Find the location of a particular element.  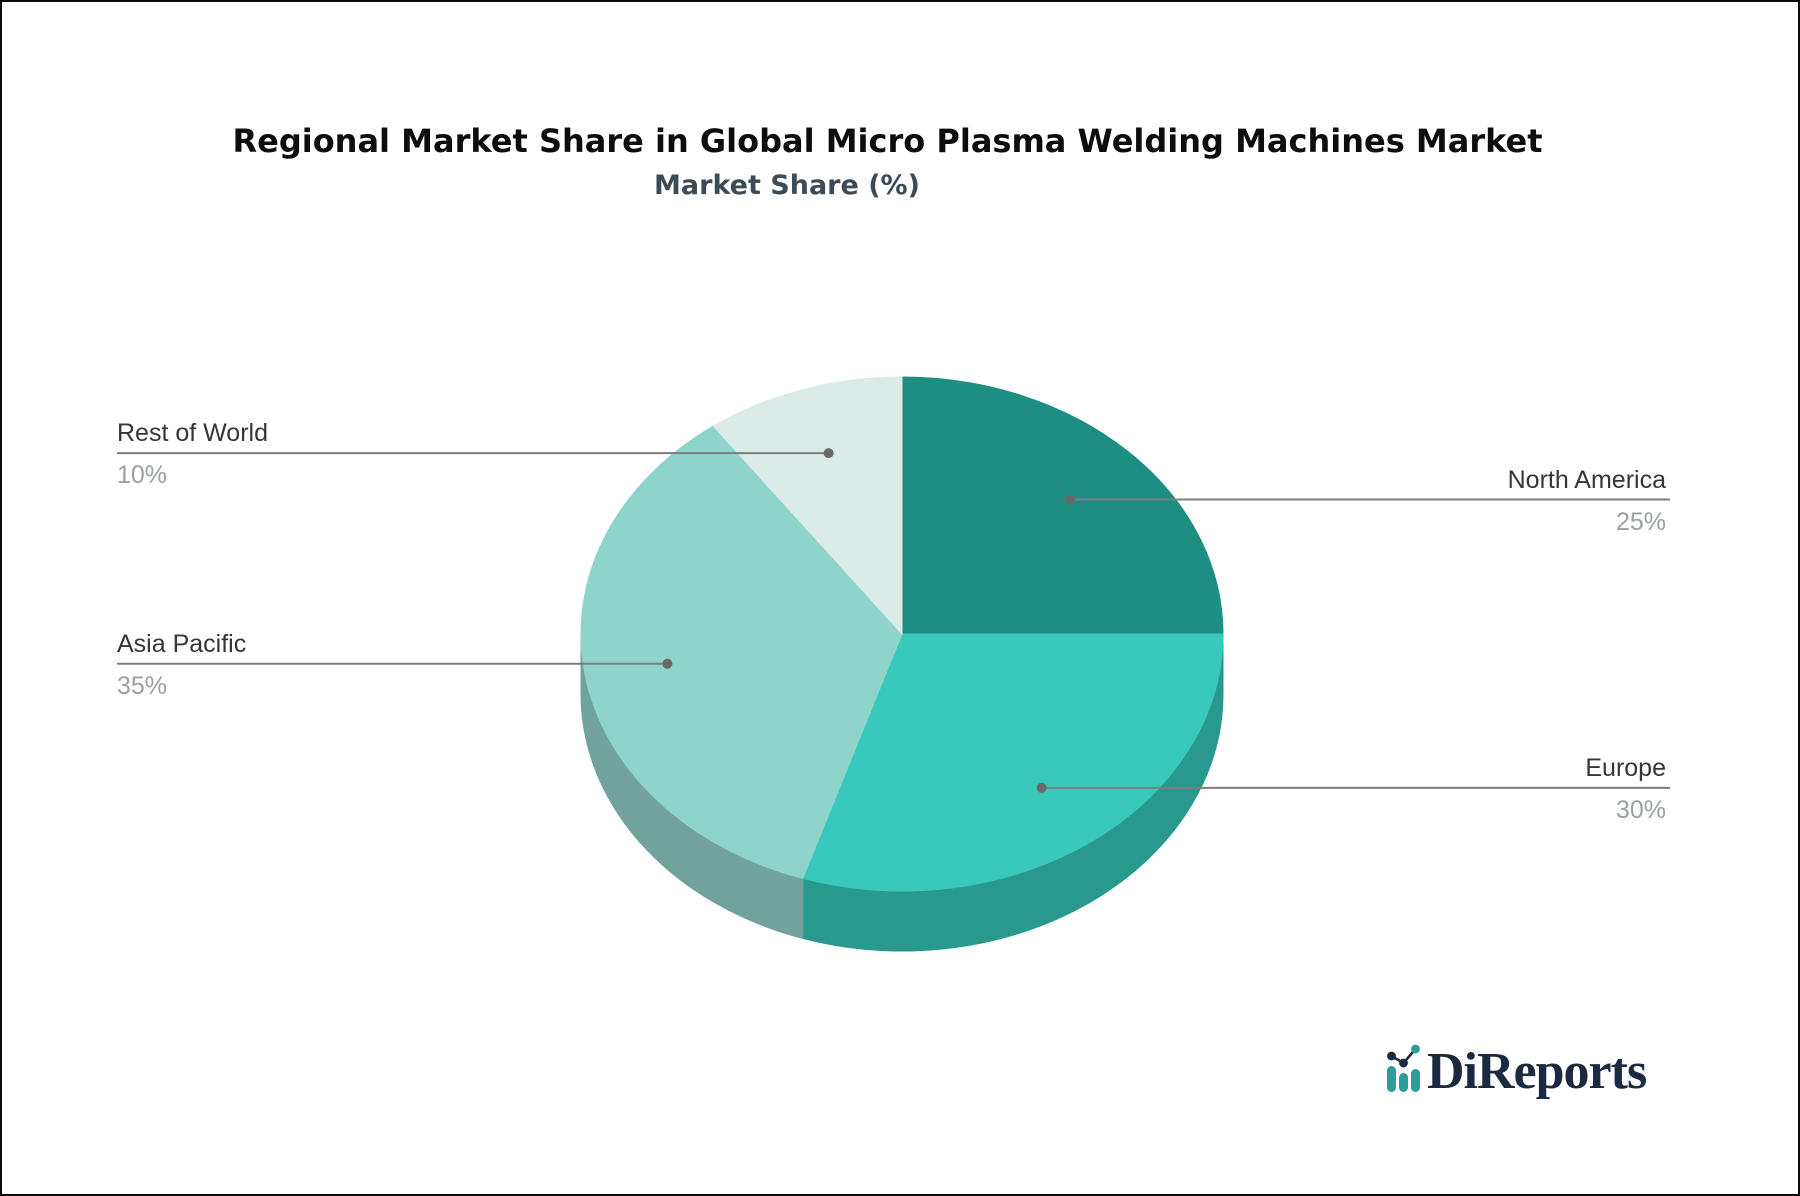

pie-slice-north-america is located at coordinates (1062, 505).